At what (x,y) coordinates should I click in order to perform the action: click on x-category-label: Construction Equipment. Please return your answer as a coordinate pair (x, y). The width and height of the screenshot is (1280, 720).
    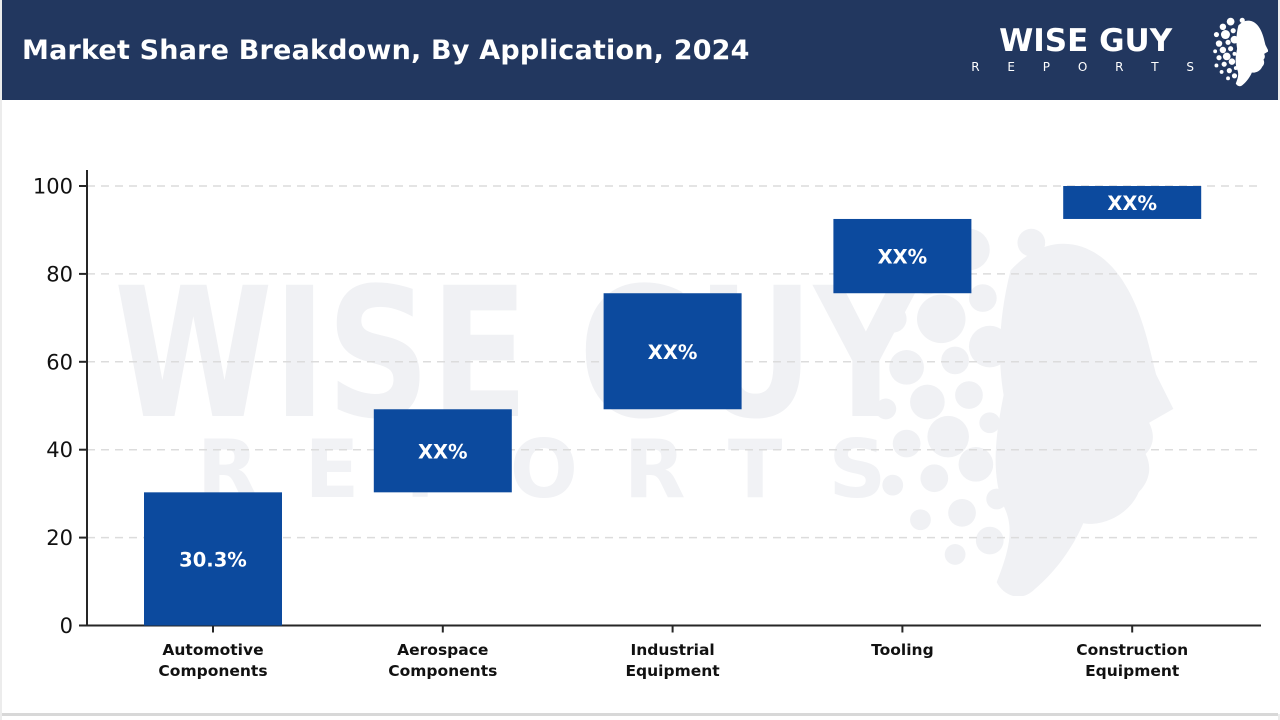
    Looking at the image, I should click on (1132, 660).